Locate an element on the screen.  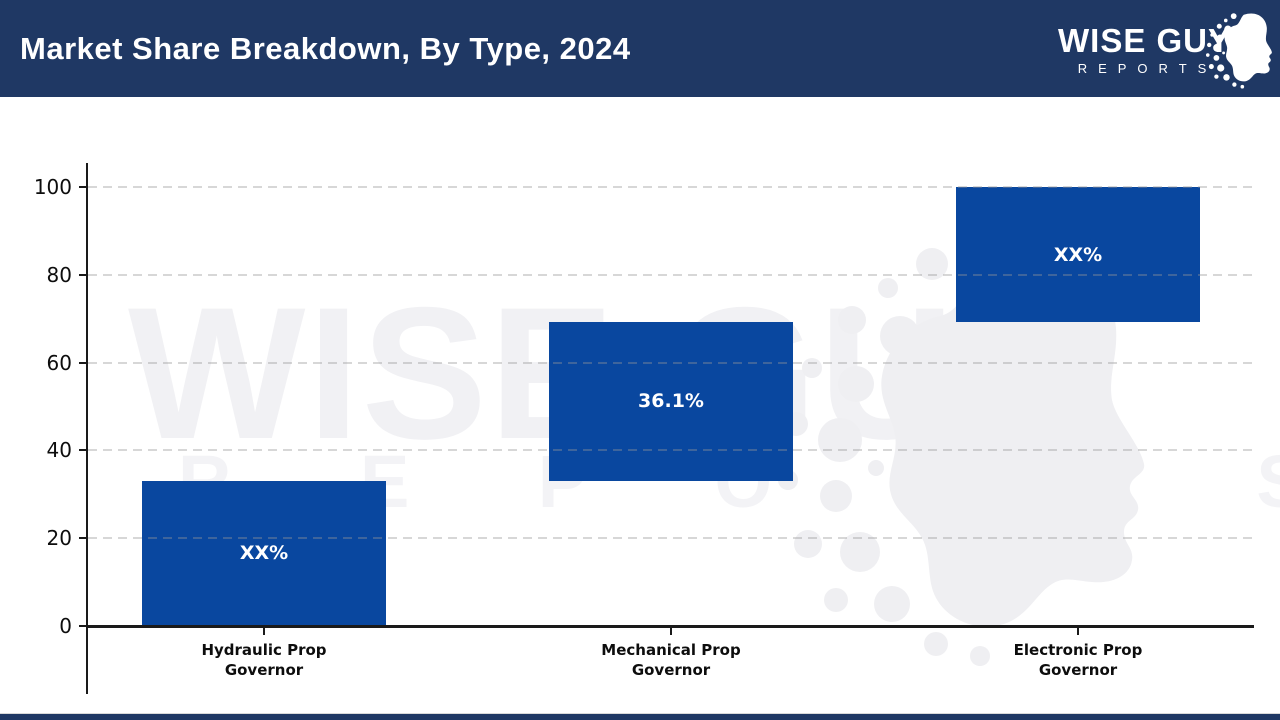
y-tick-label: 0 is located at coordinates (65, 626).